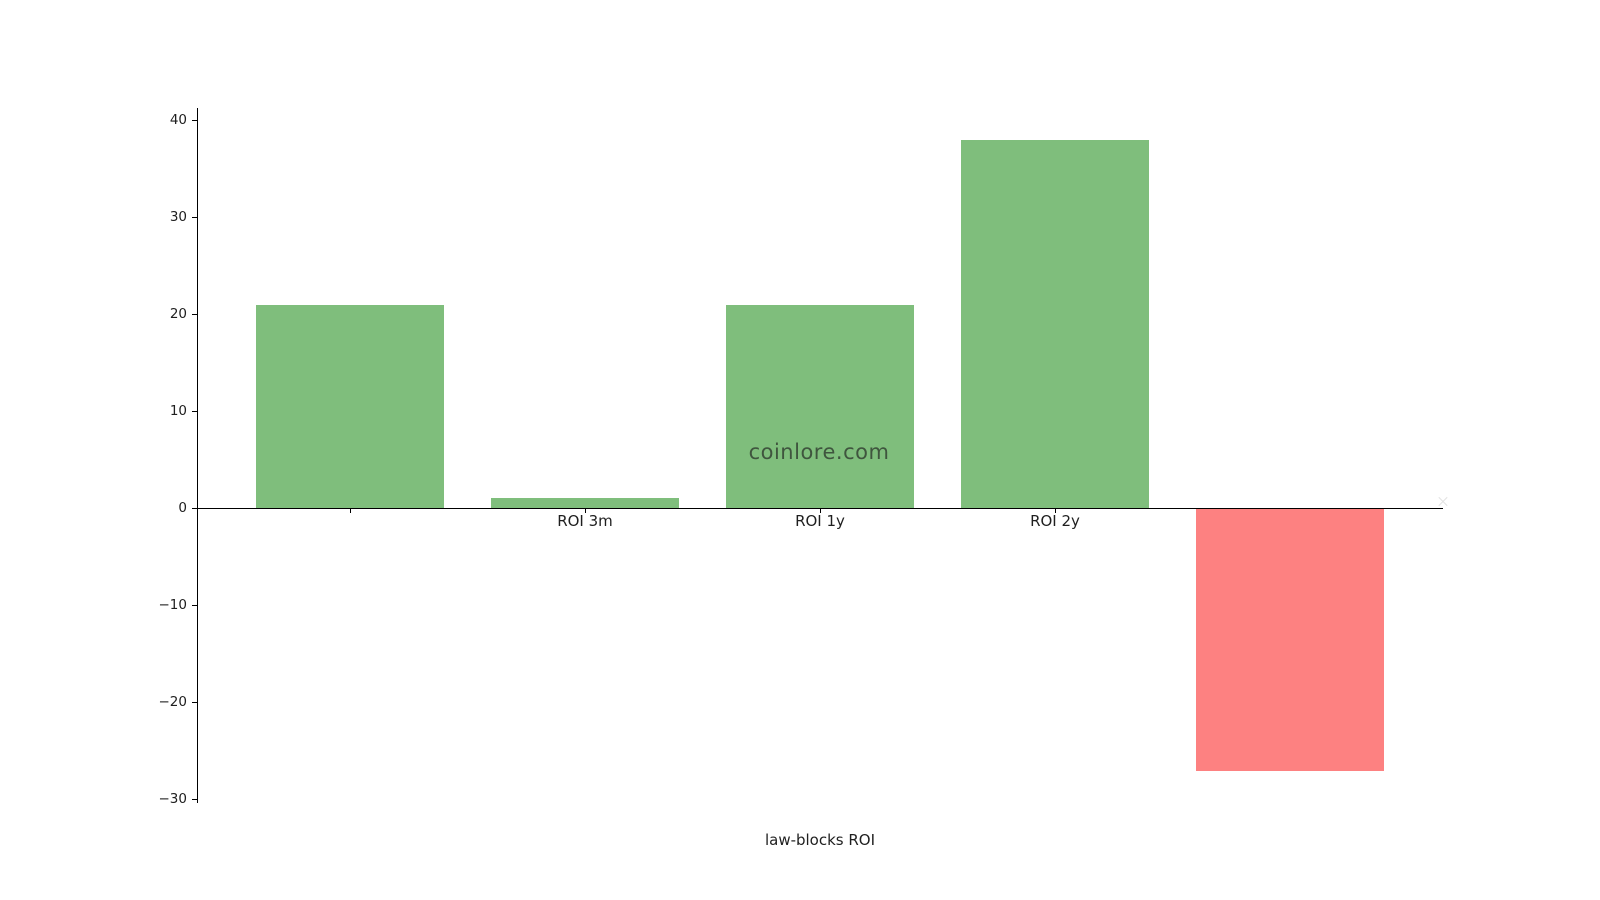 This screenshot has height=900, width=1600. Describe the element at coordinates (182, 508) in the screenshot. I see `y-tick-label: 0` at that location.